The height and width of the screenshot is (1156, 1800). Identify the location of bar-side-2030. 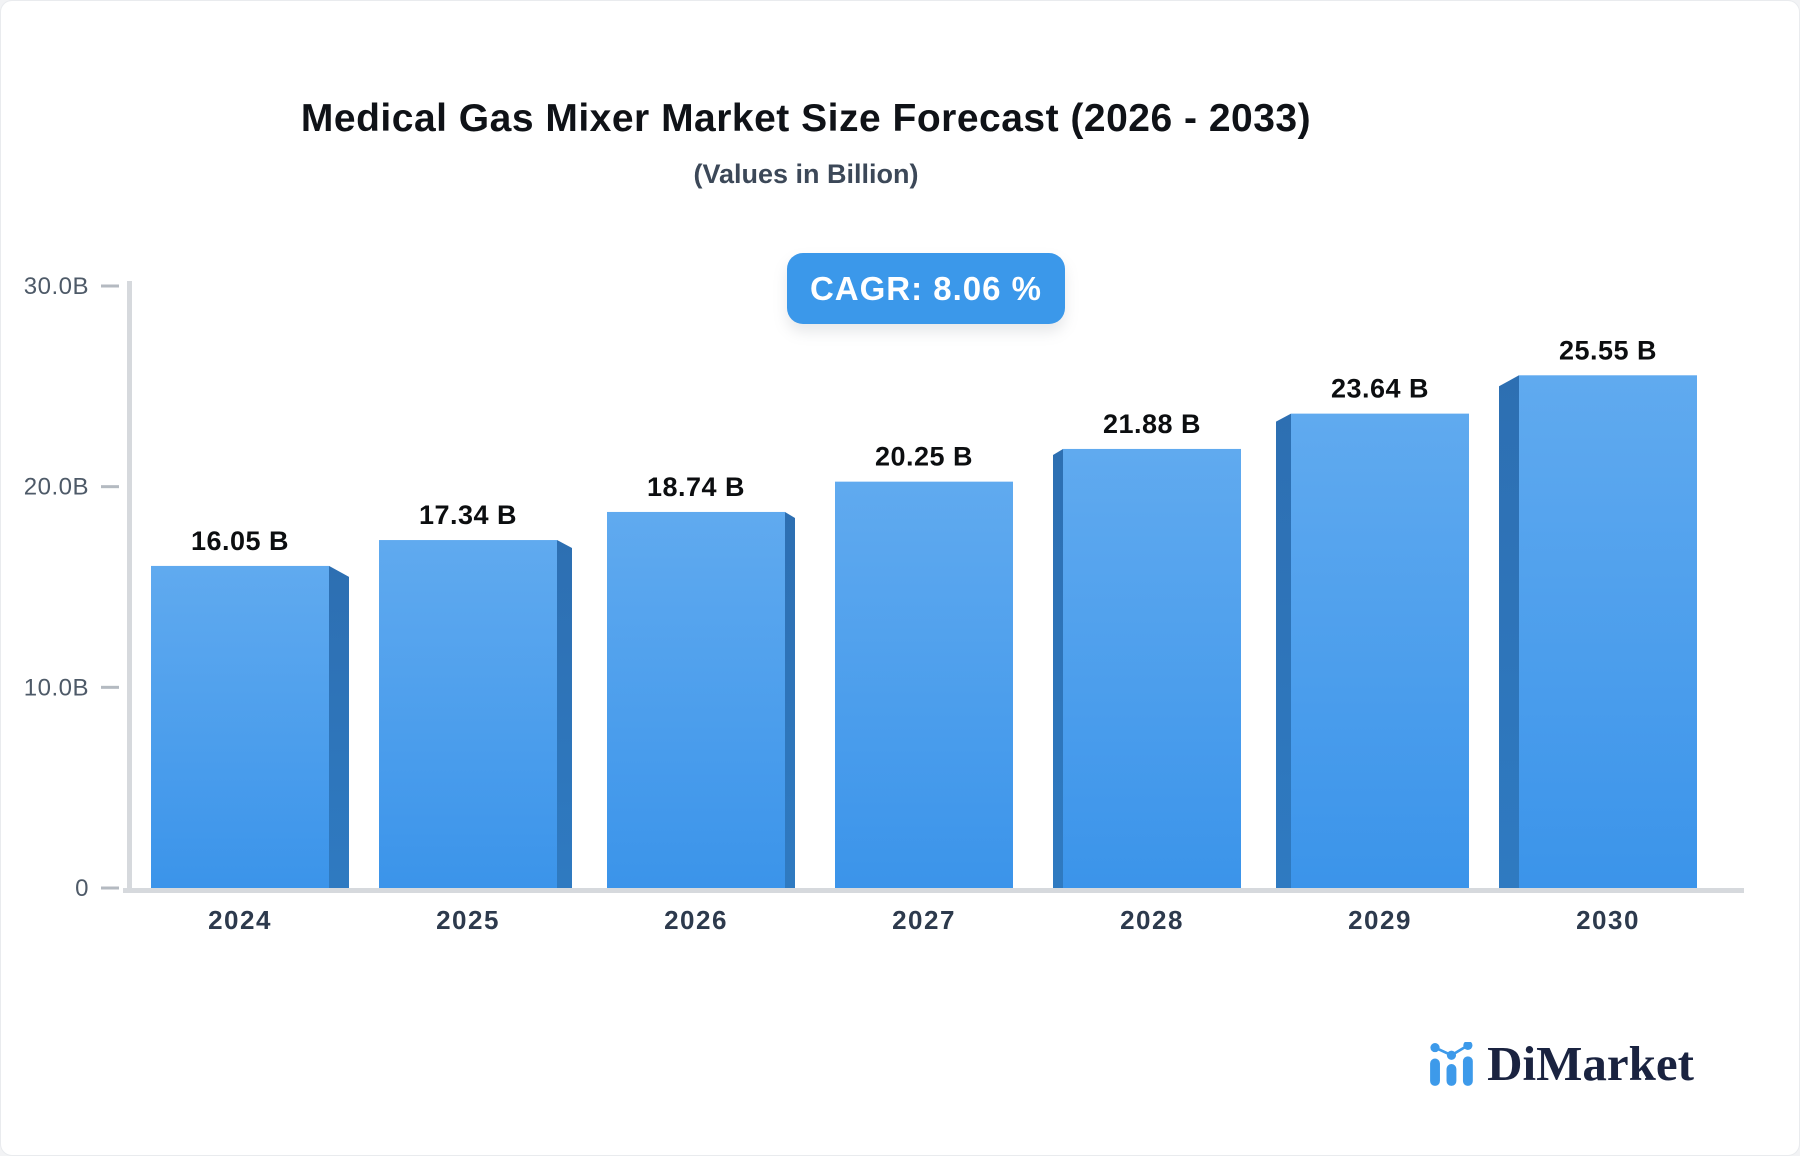
(1509, 632).